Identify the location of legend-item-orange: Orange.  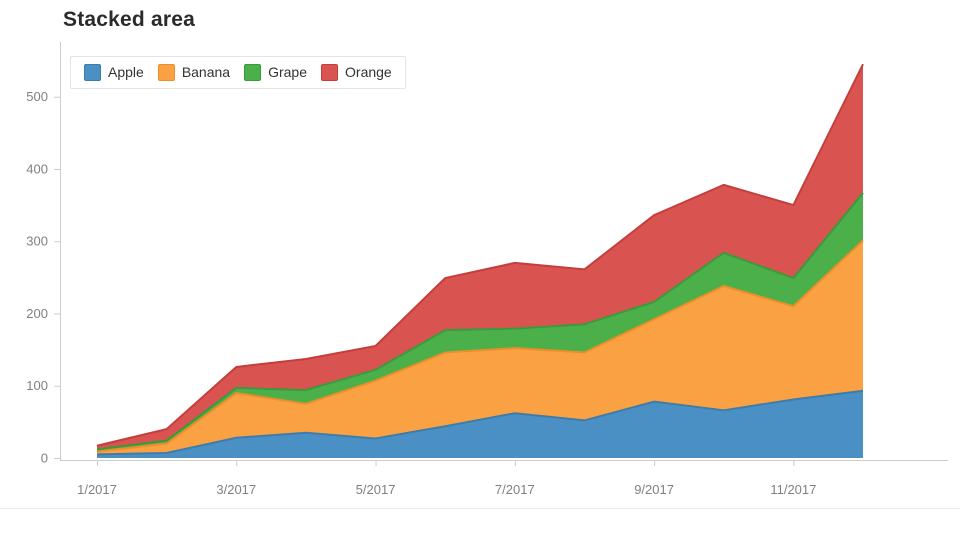
(356, 72).